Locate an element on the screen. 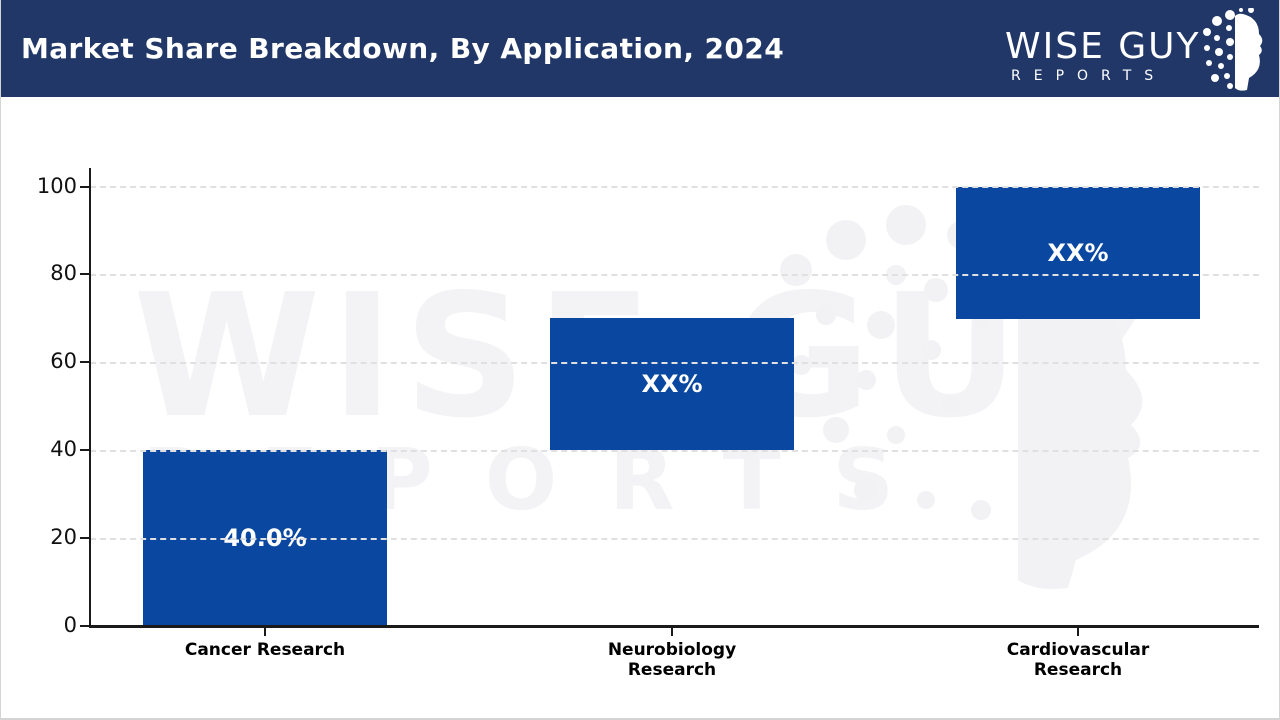 This screenshot has height=720, width=1280. wise-guy-logo: WISE GUY REPORTS is located at coordinates (1135, 50).